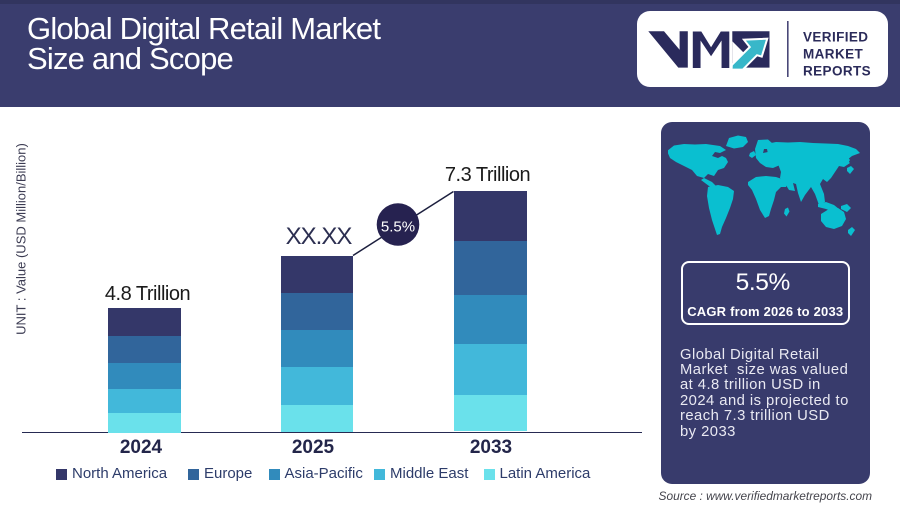 This screenshot has width=900, height=506. Describe the element at coordinates (837, 71) in the screenshot. I see `svg-text: REPORTS` at that location.